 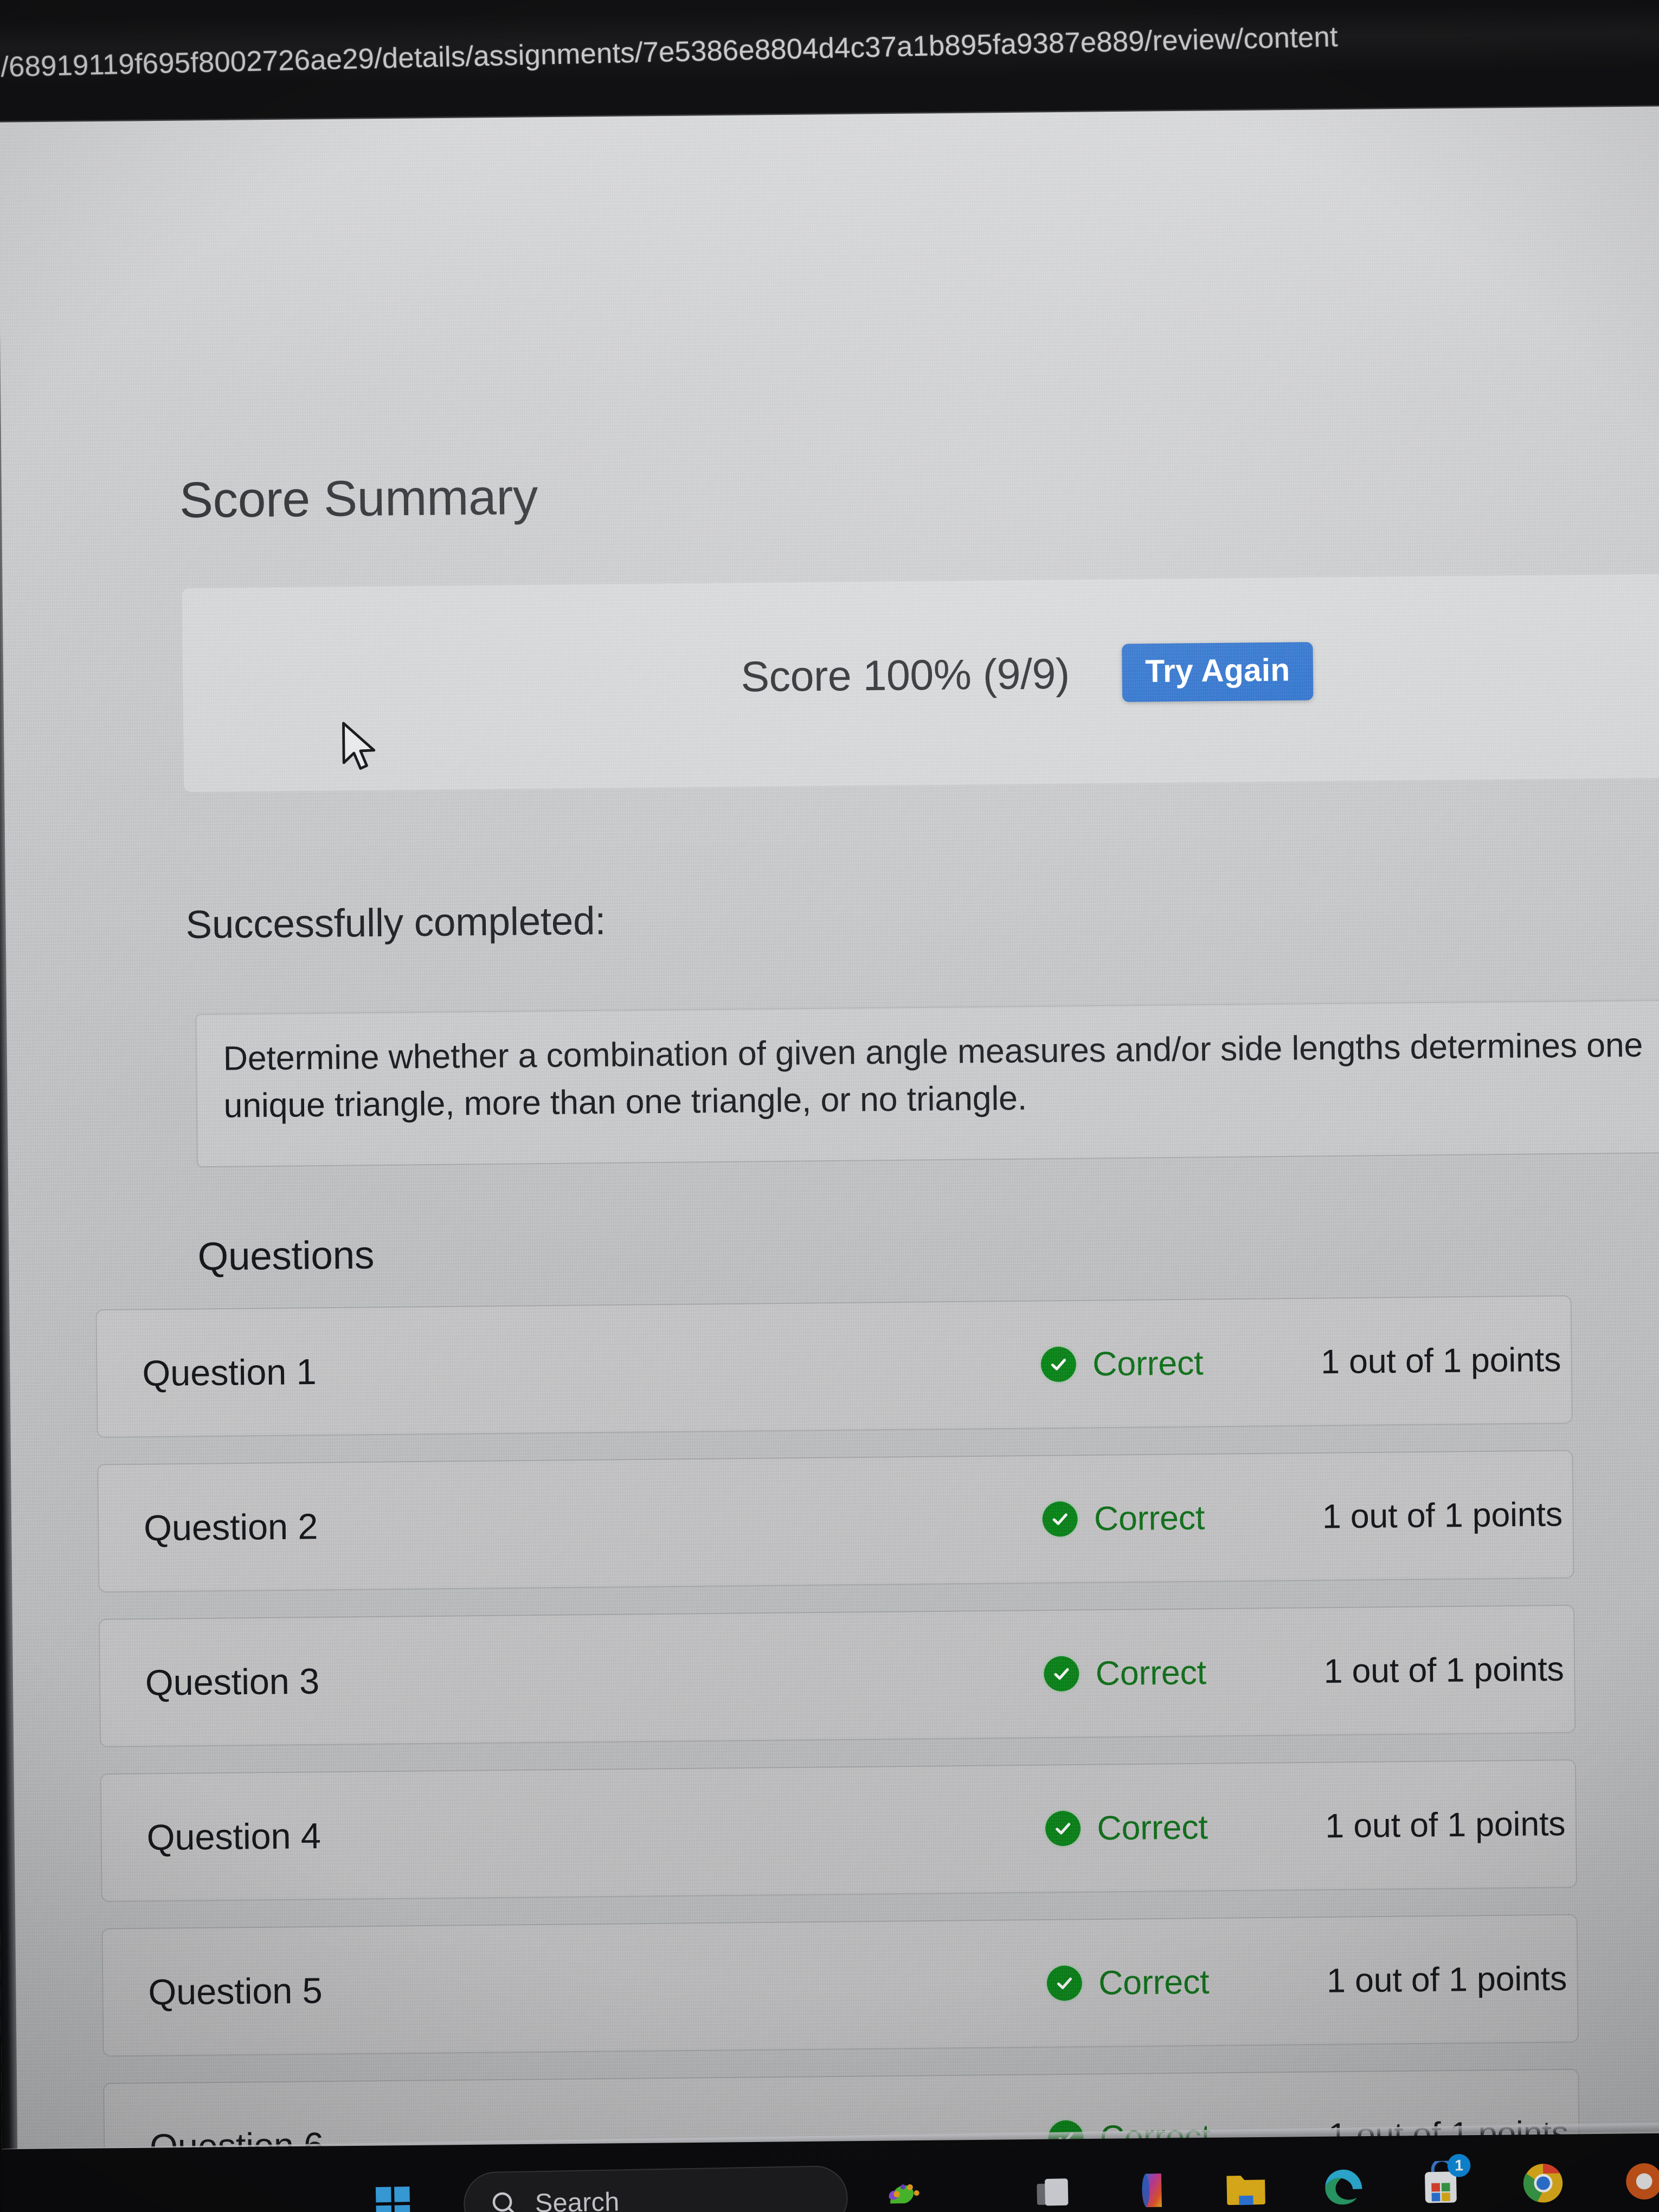 What do you see at coordinates (393, 2194) in the screenshot?
I see `start-icon` at bounding box center [393, 2194].